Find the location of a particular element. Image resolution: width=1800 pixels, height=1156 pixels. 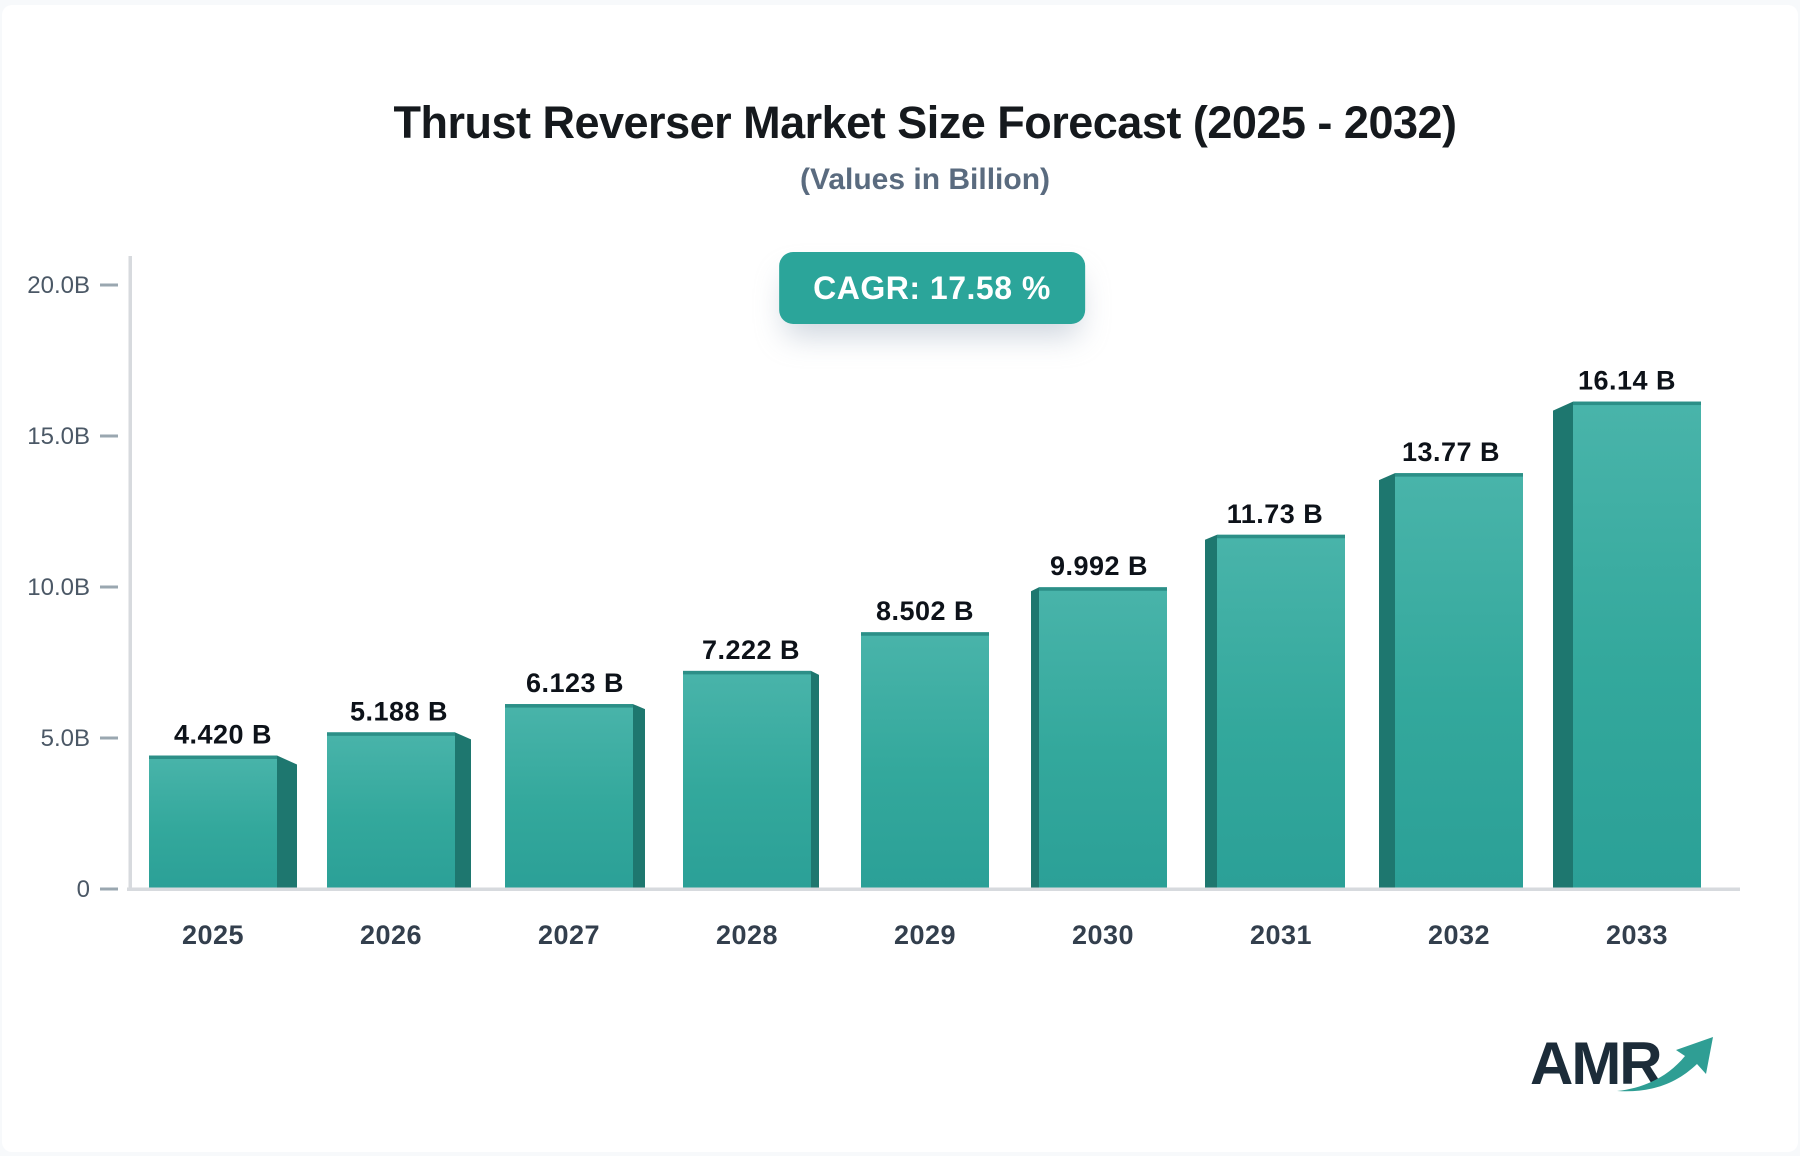

bar-2031: 11.73 B 2031 is located at coordinates (1275, 724).